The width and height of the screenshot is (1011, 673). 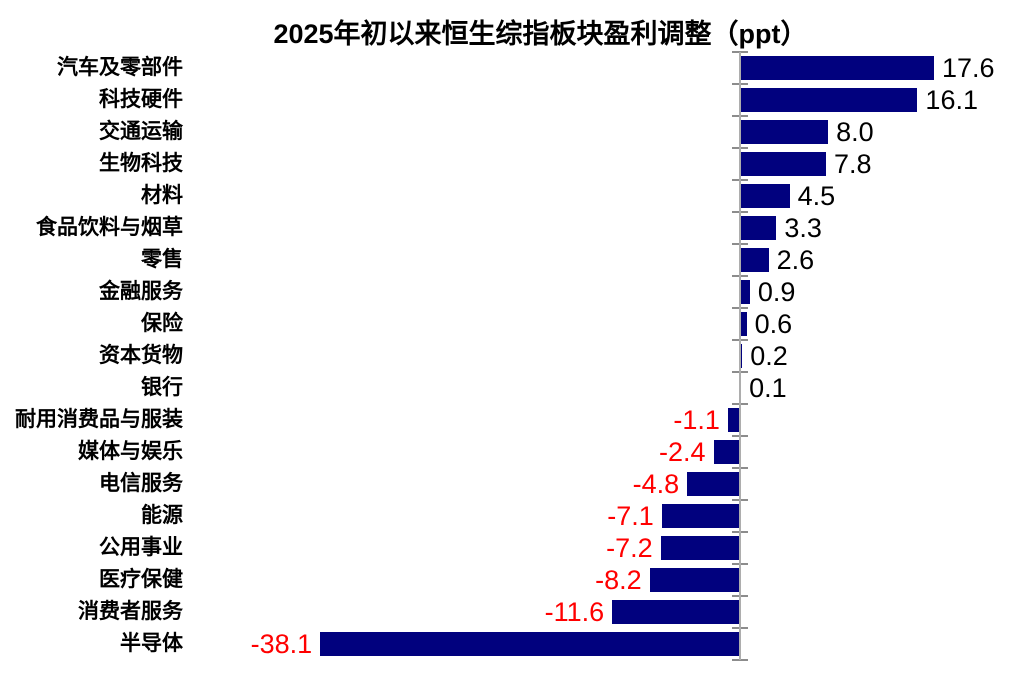 What do you see at coordinates (776, 292) in the screenshot?
I see `value-label: 0.9` at bounding box center [776, 292].